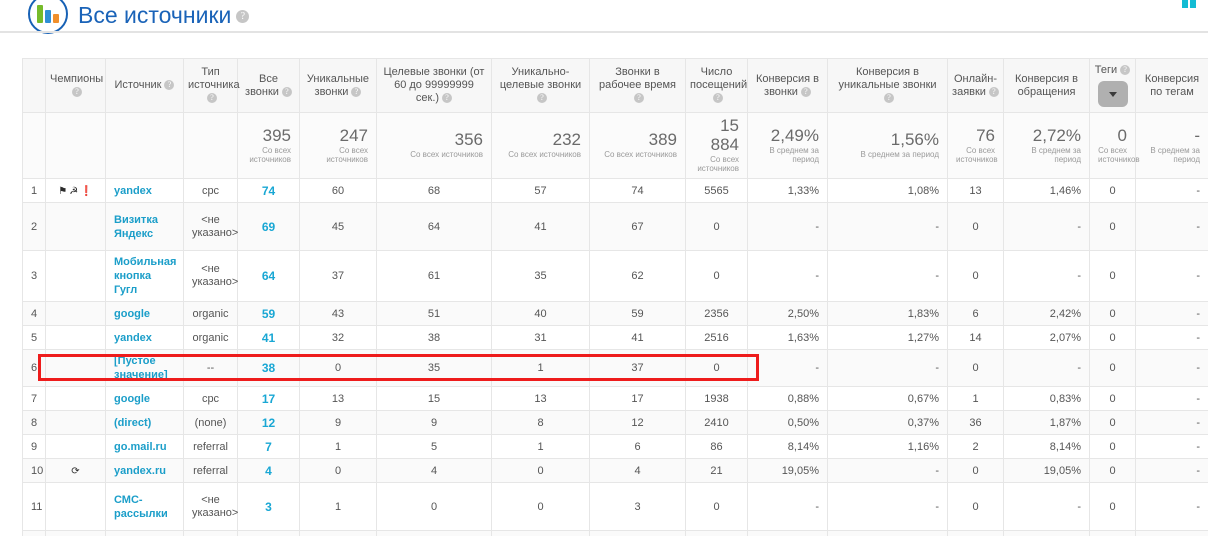 This screenshot has height=536, width=1208. I want to click on all-calls-cell-link: 38, so click(268, 368).